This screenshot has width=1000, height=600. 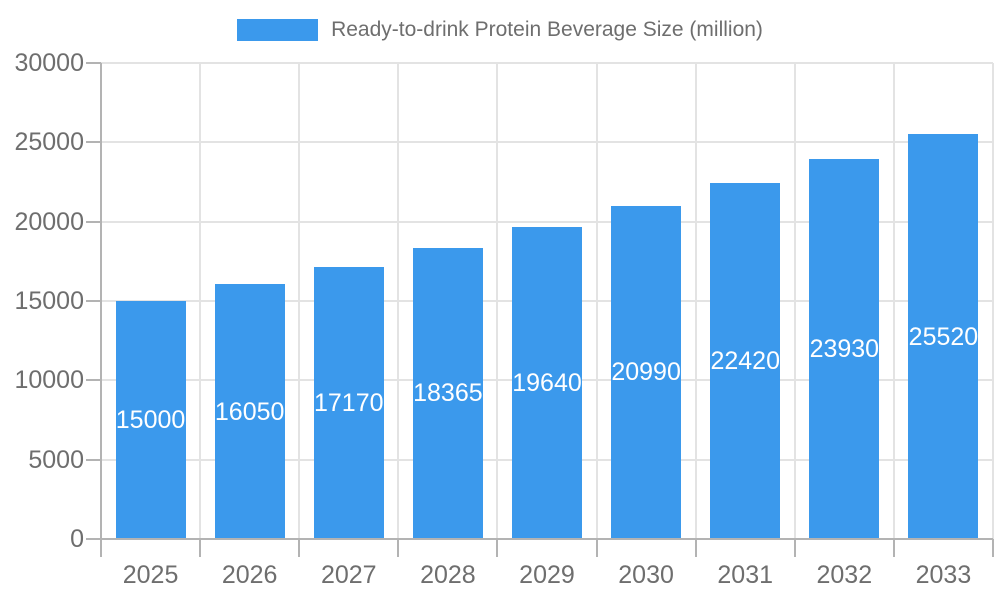 I want to click on bar-value-label: 16050, so click(x=249, y=411).